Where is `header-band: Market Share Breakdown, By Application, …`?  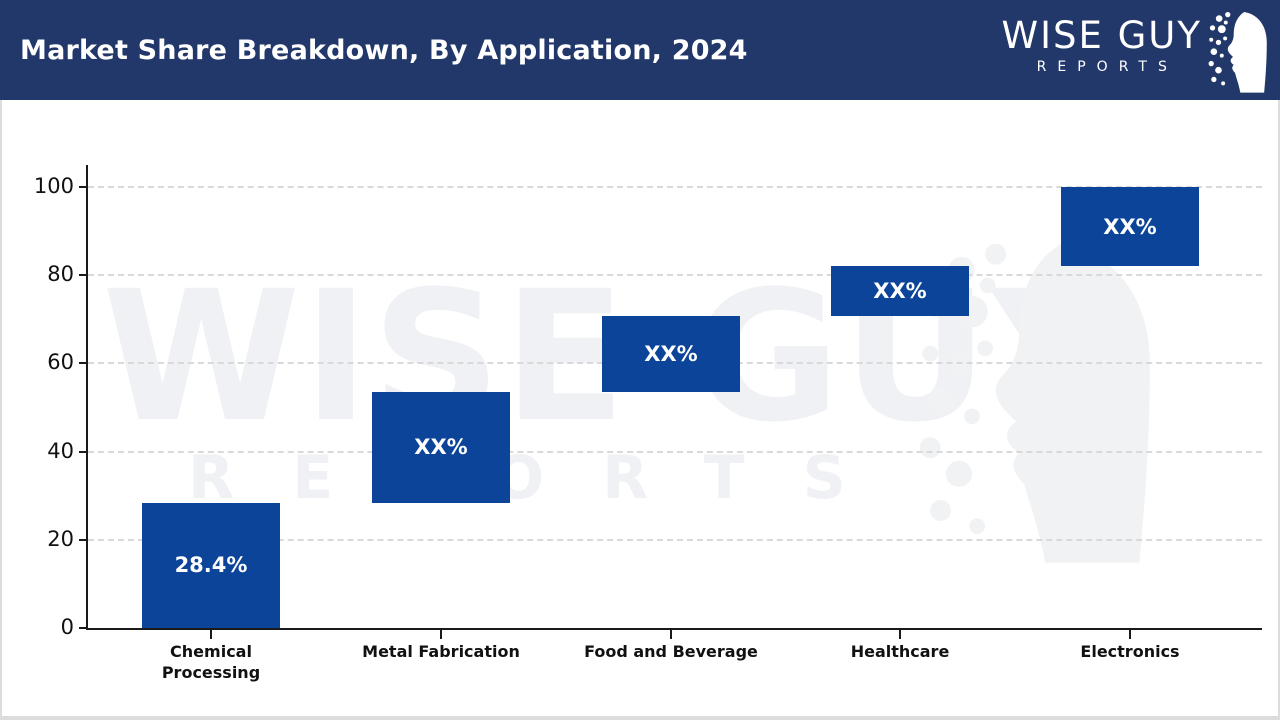
header-band: Market Share Breakdown, By Application, … is located at coordinates (640, 50).